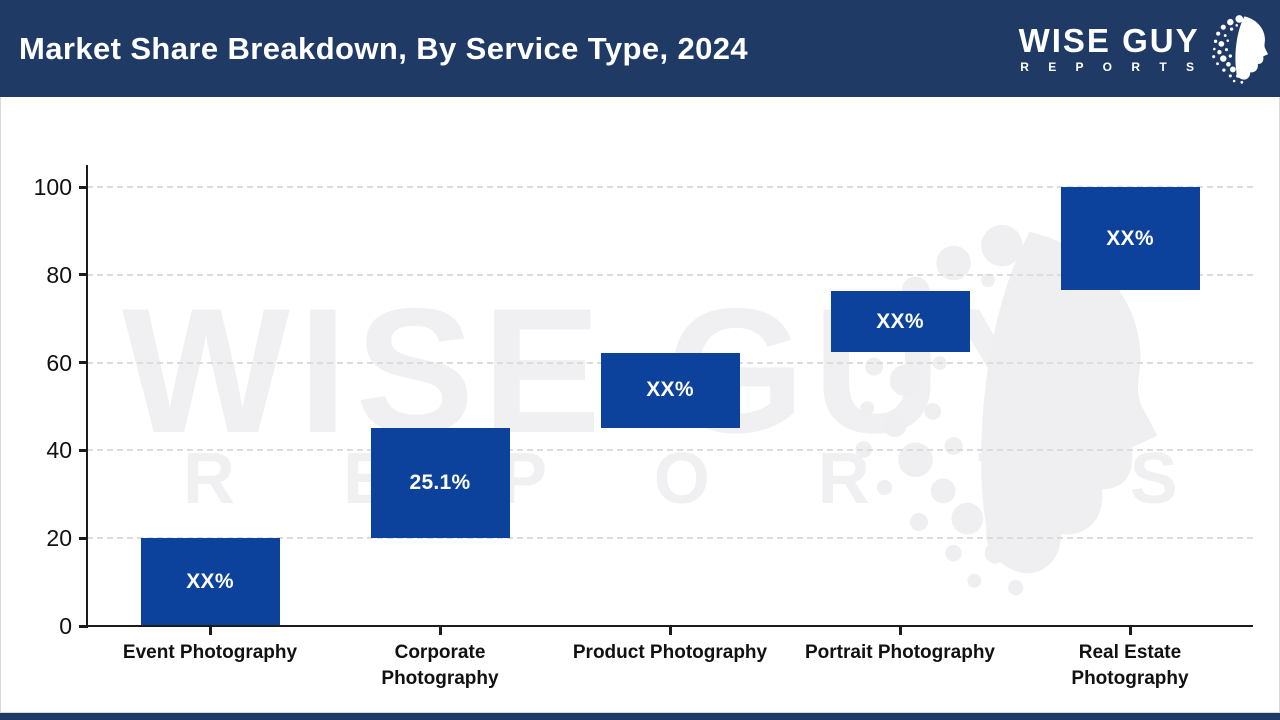 This screenshot has width=1280, height=720. I want to click on y-axis-line, so click(86, 396).